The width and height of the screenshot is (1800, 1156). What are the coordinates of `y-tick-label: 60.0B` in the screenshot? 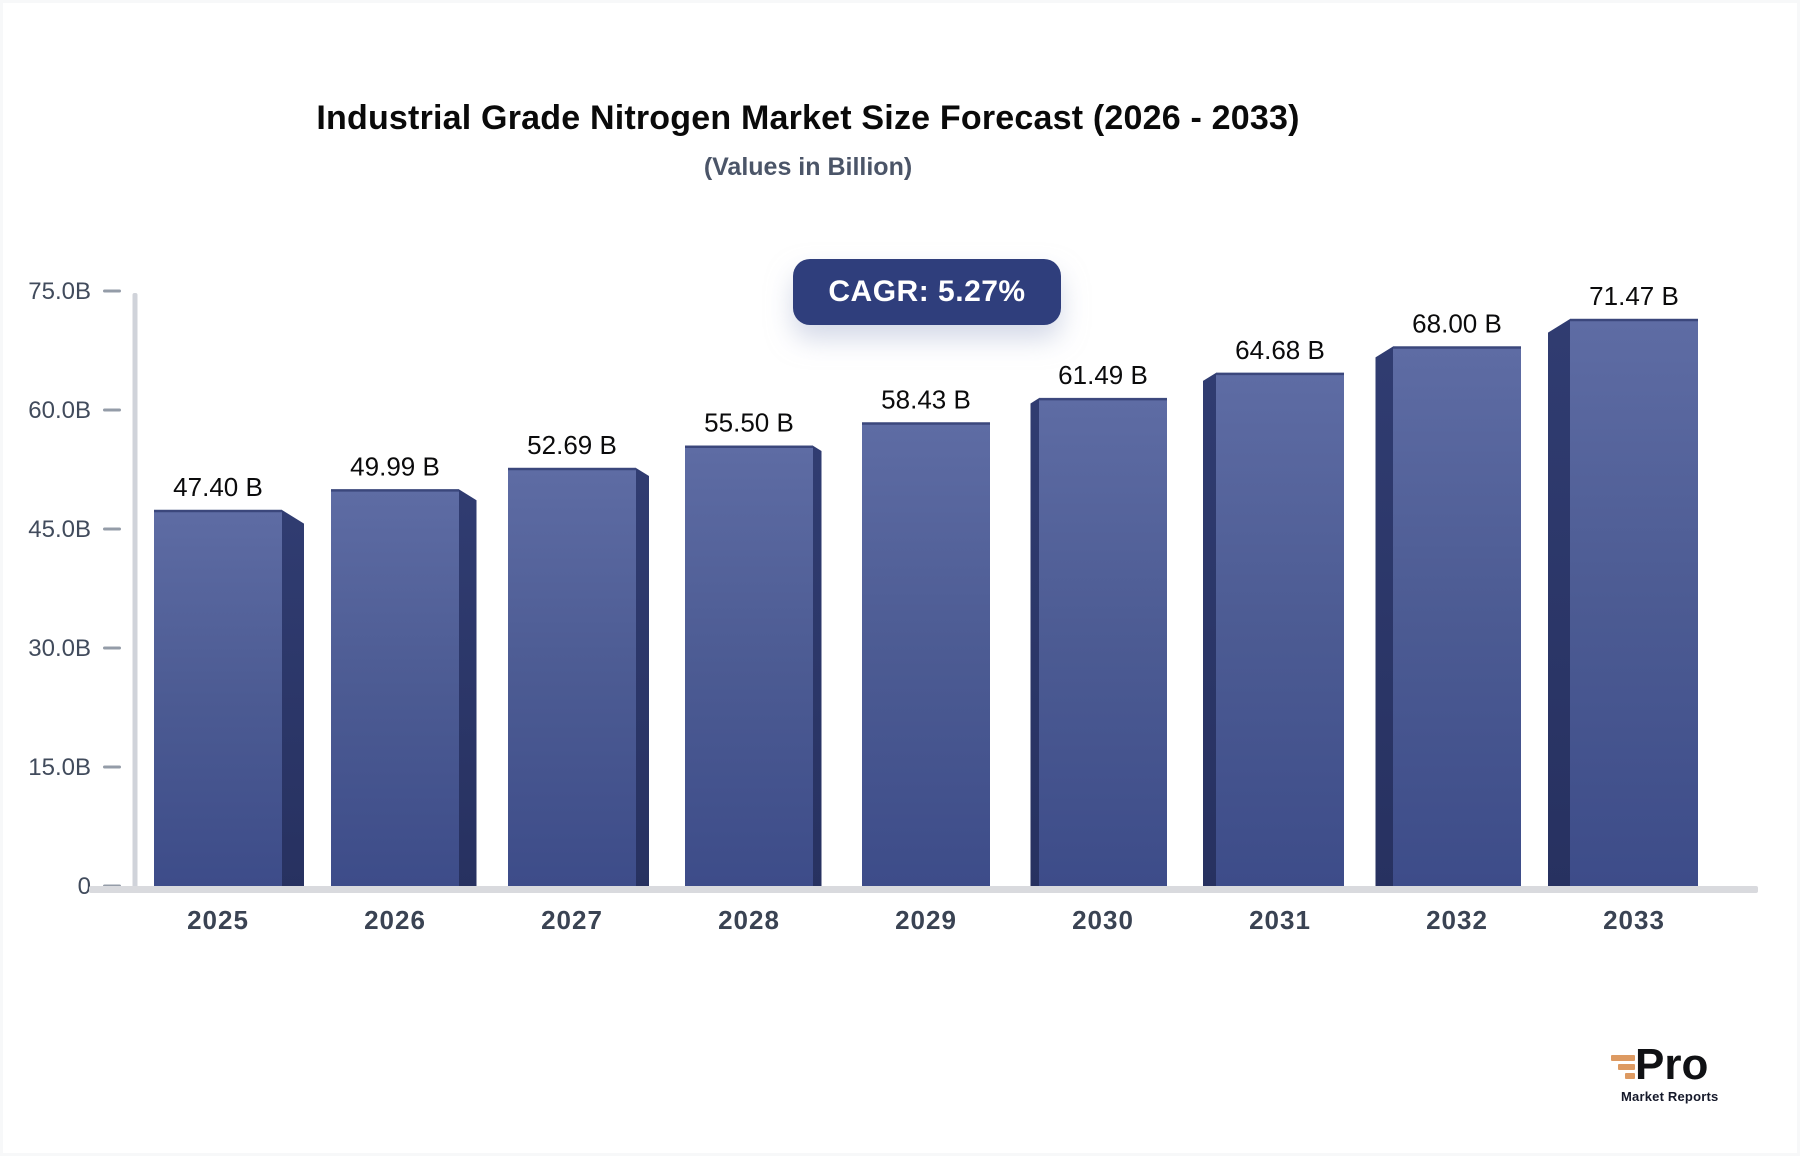 It's located at (59, 410).